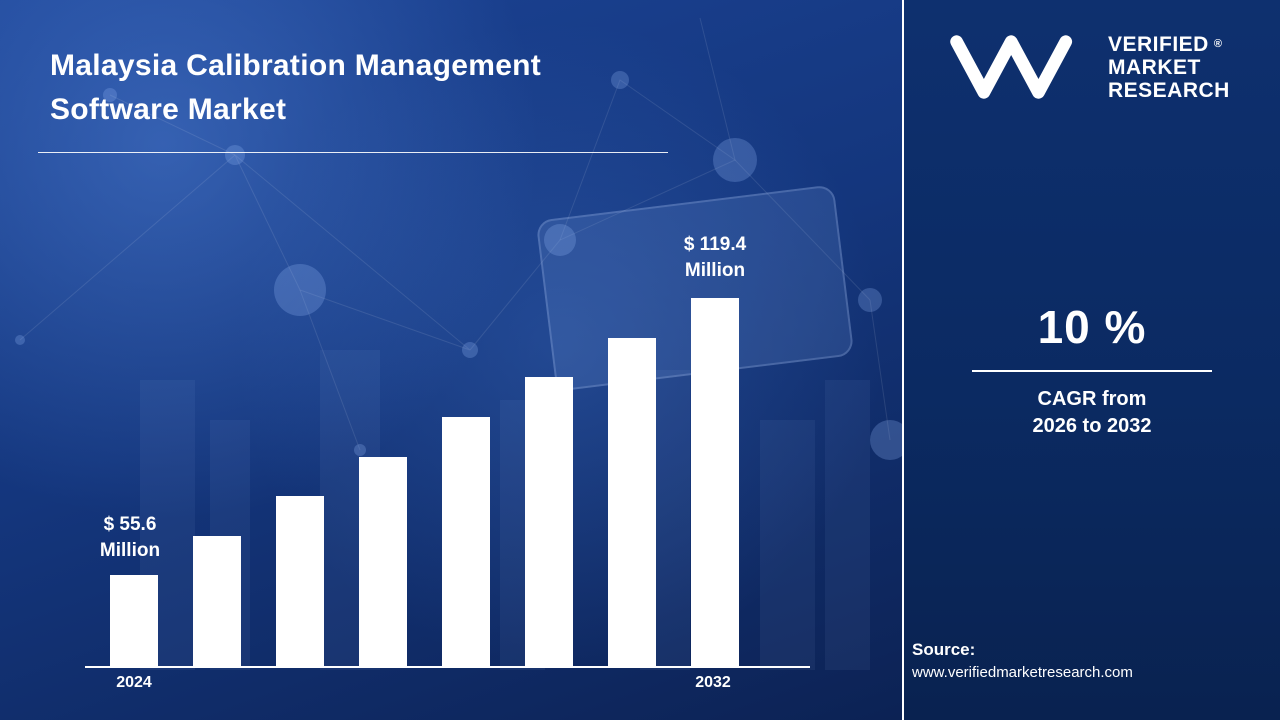 This screenshot has width=1280, height=720. What do you see at coordinates (1092, 426) in the screenshot?
I see `cagr-caption-line-2: 2026 to 2032` at bounding box center [1092, 426].